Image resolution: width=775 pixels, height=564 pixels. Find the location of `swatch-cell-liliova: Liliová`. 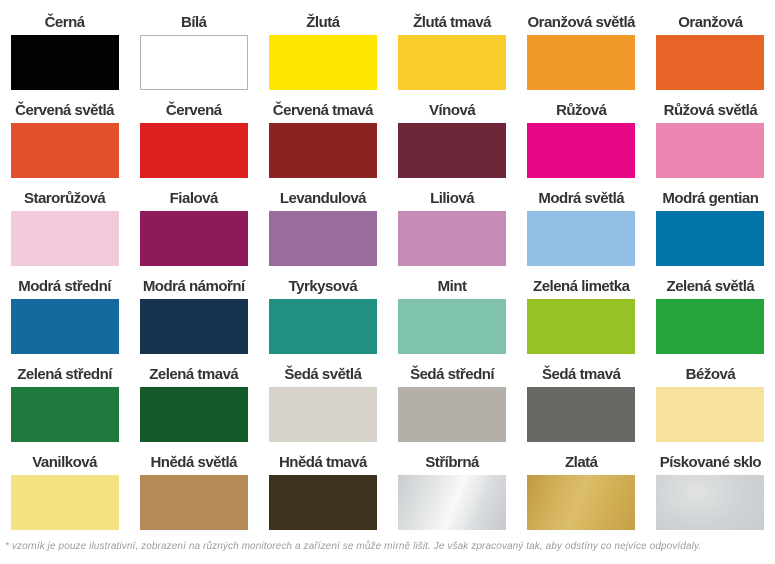

swatch-cell-liliova: Liliová is located at coordinates (452, 222).